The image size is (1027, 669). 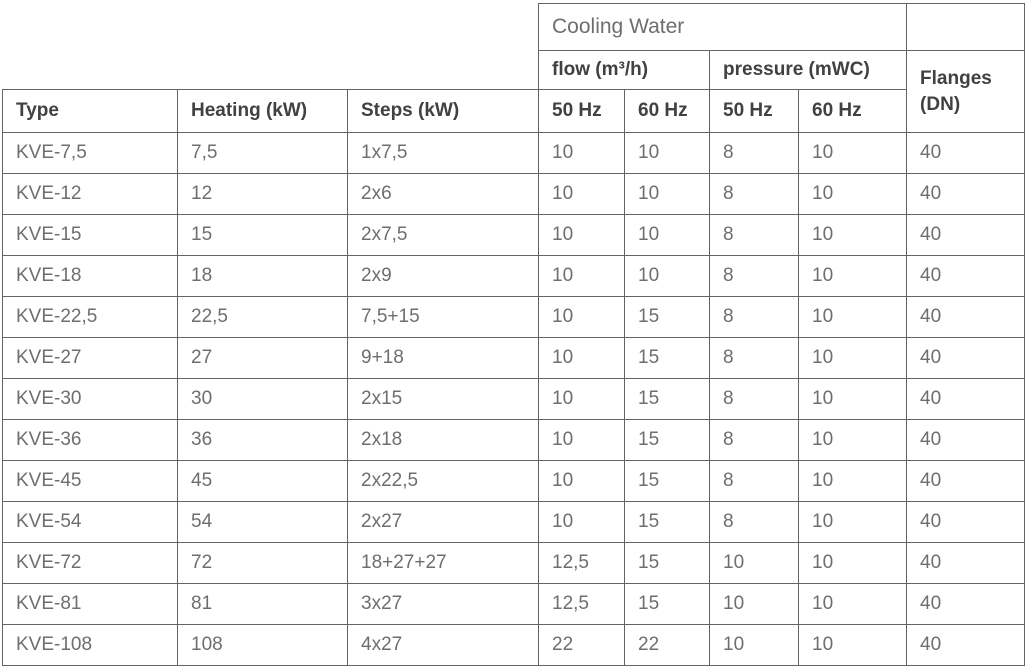 I want to click on header-row-flow-pressure: flow (m³/h) pressure (mWC) Flanges (DN), so click(x=514, y=91).